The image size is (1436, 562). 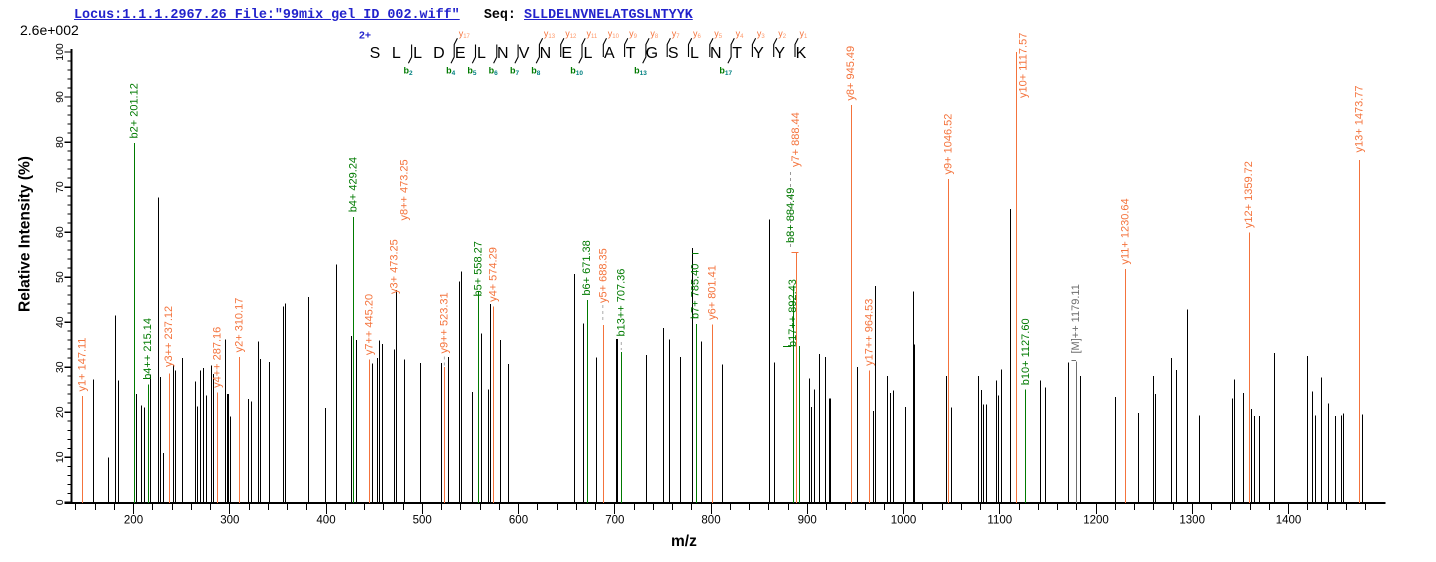 I want to click on svg-text: b17++ 892.43, so click(x=793, y=313).